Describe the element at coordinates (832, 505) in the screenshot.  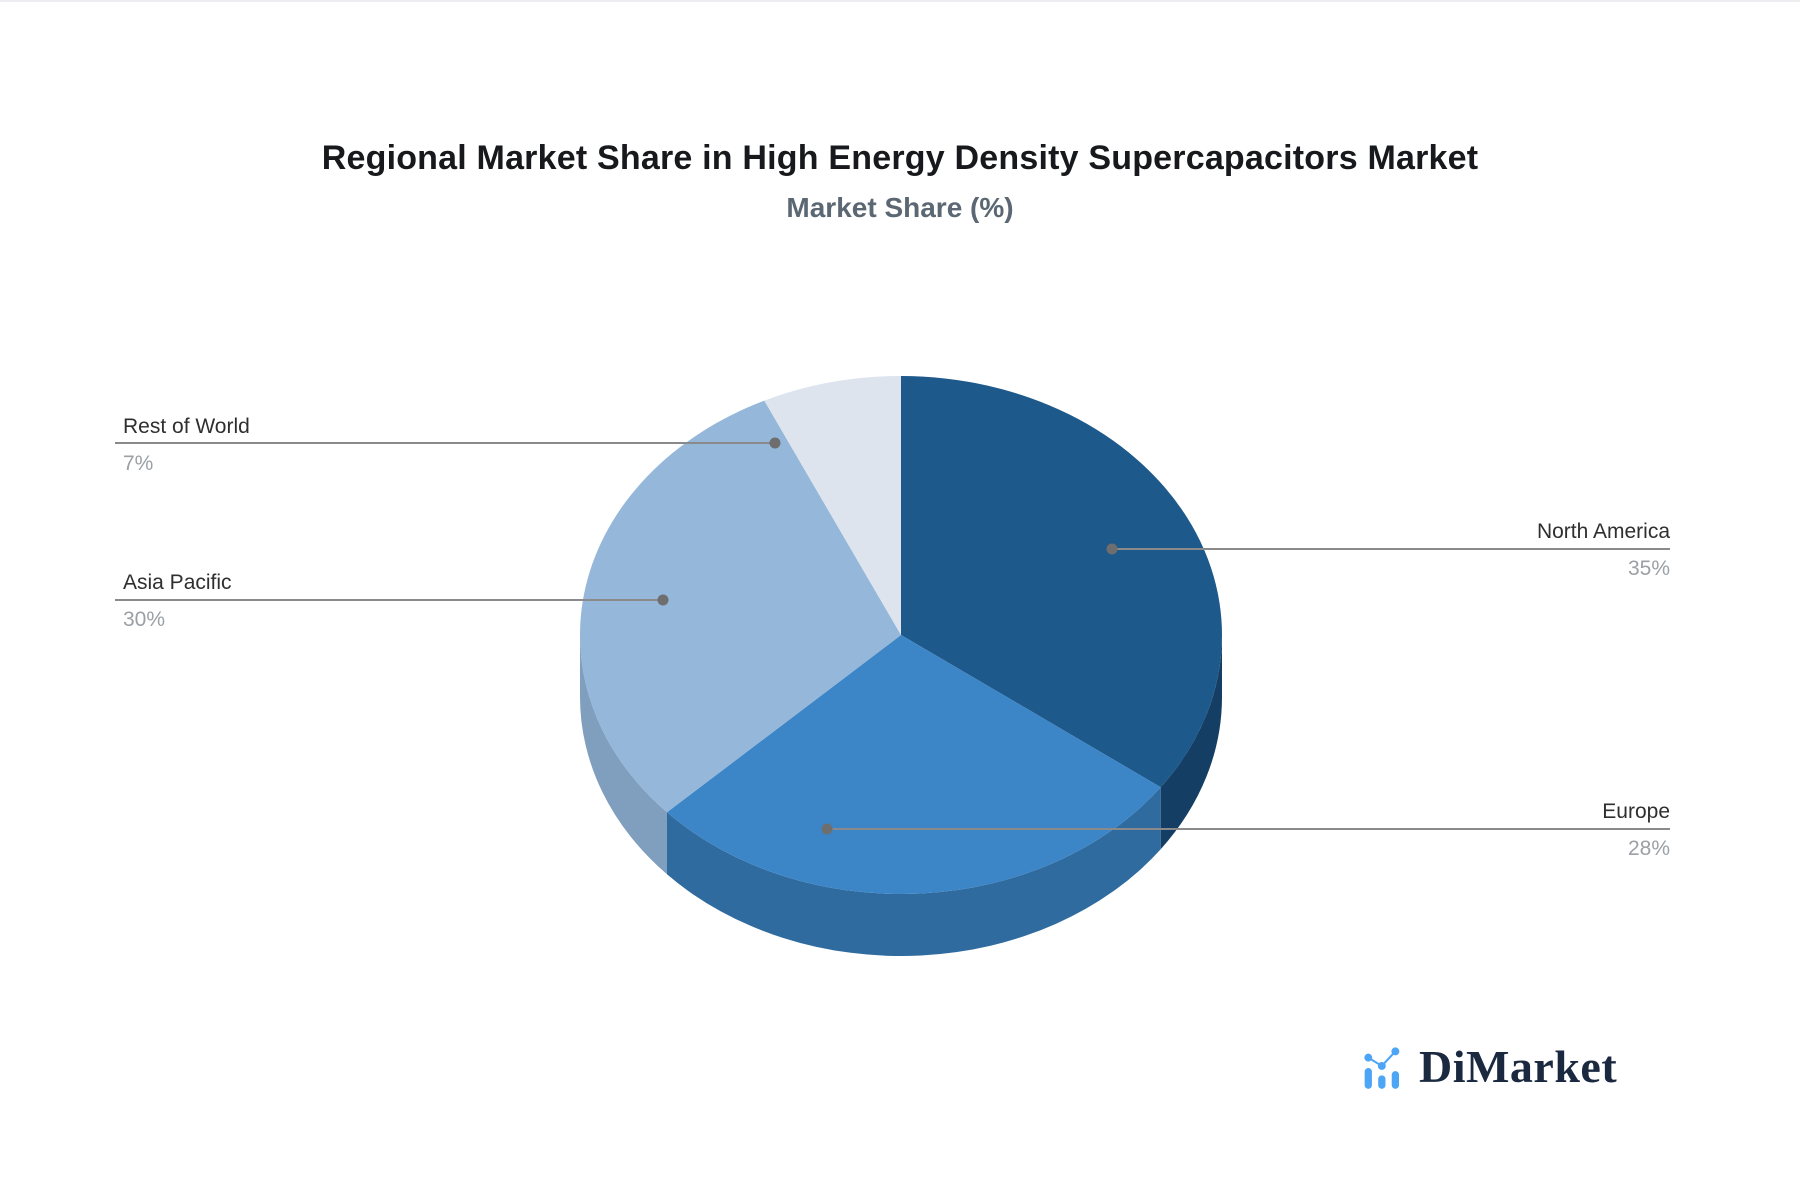
I see `pie-slice-rest-of-world` at that location.